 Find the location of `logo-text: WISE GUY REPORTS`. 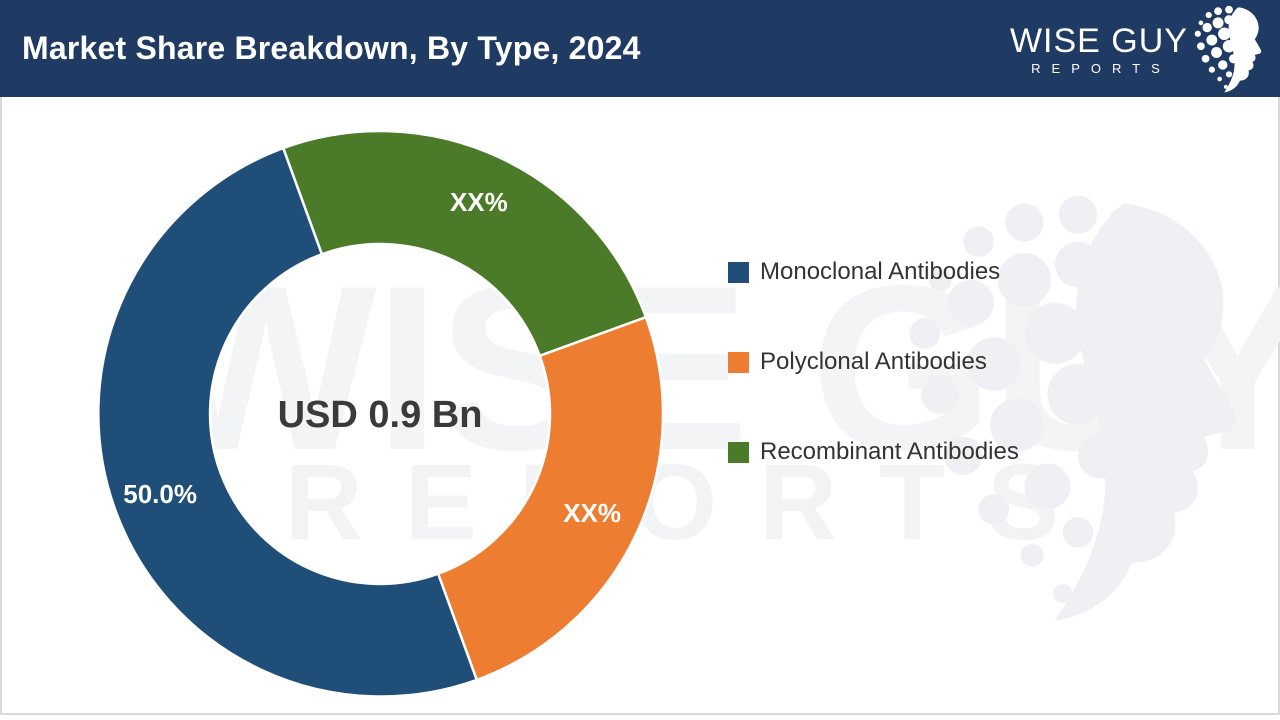

logo-text: WISE GUY REPORTS is located at coordinates (1099, 49).